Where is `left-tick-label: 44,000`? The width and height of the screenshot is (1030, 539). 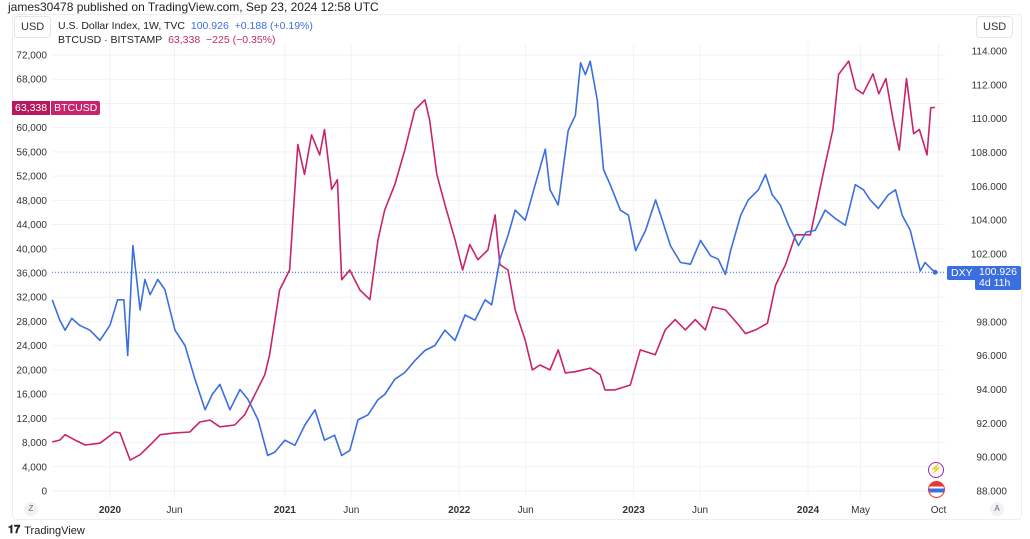
left-tick-label: 44,000 is located at coordinates (31, 225).